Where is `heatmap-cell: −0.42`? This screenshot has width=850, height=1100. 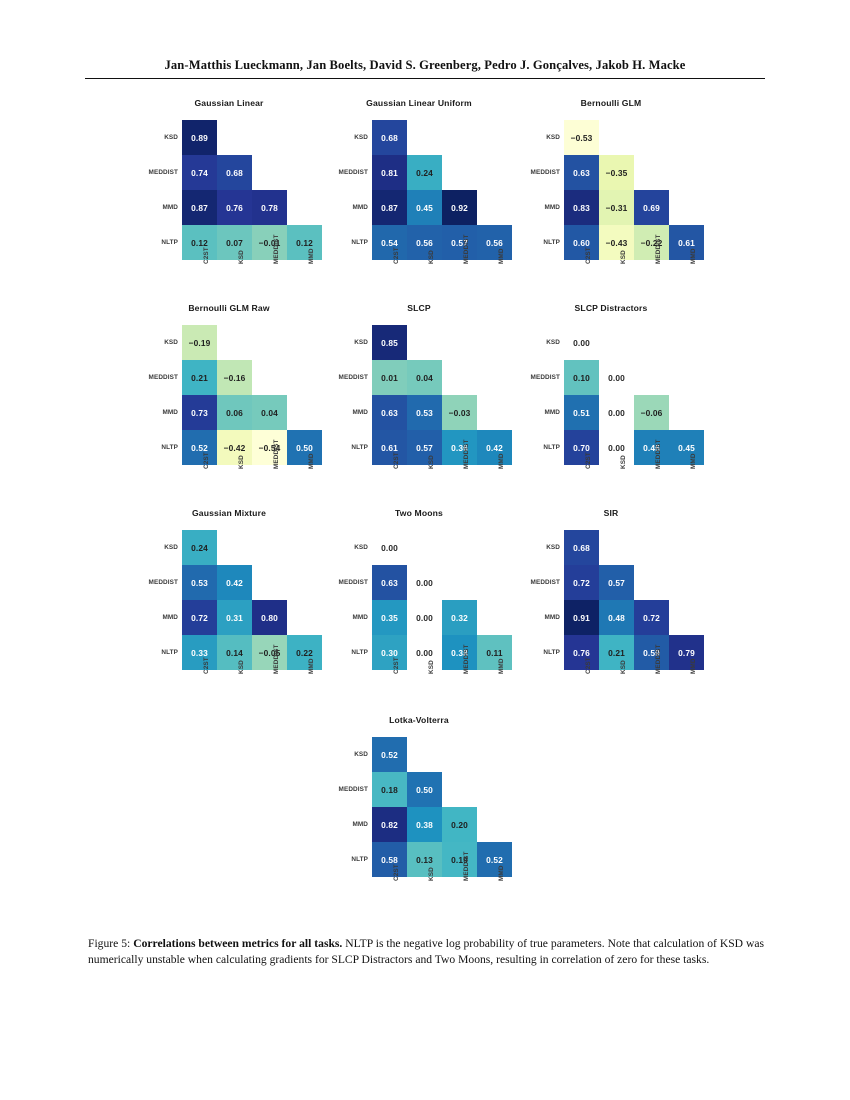
heatmap-cell: −0.42 is located at coordinates (234, 447).